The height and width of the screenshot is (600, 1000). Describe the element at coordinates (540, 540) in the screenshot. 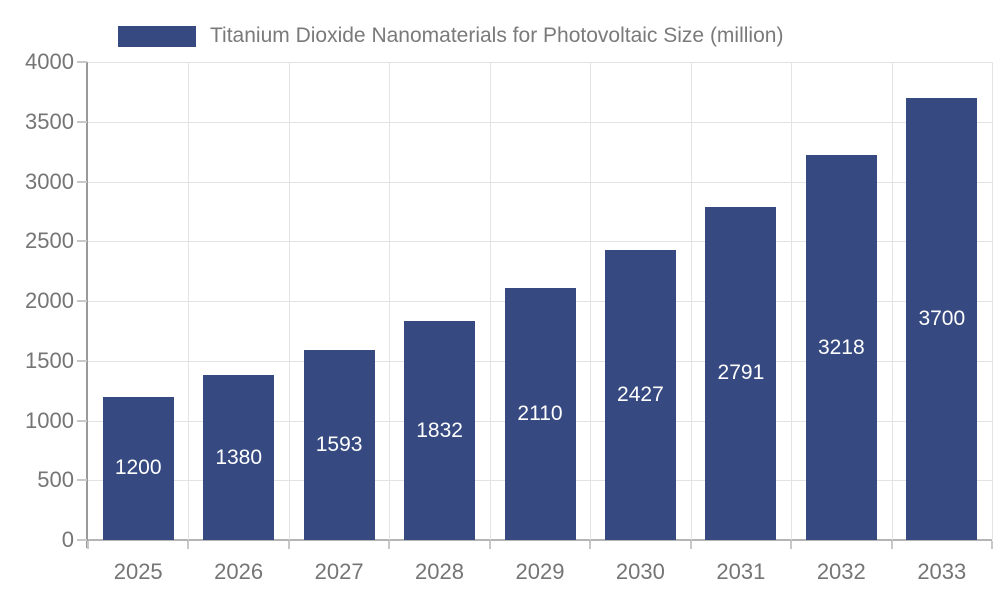

I see `x-axis-line` at that location.